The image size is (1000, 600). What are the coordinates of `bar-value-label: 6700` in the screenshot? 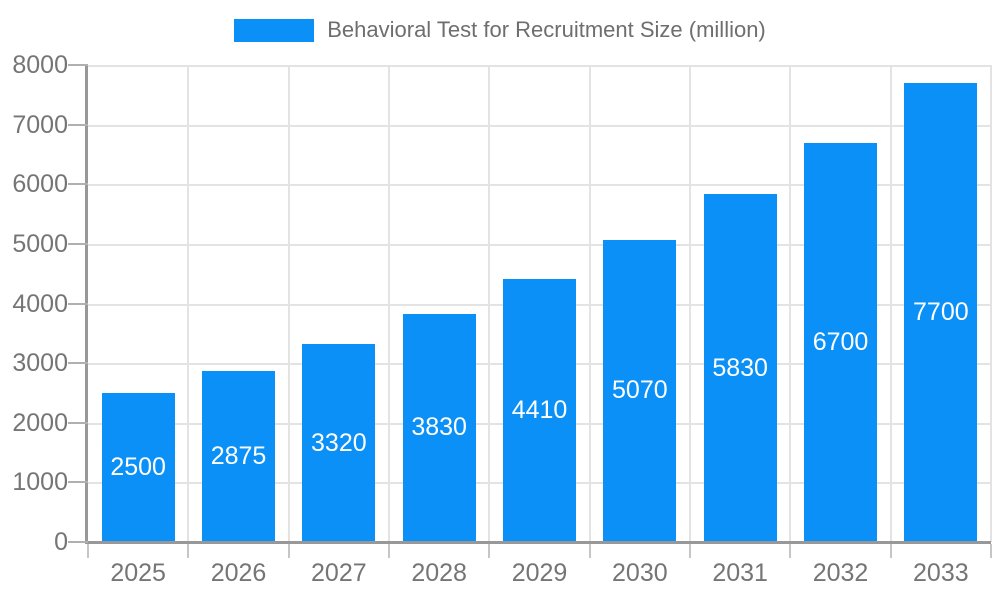 It's located at (840, 341).